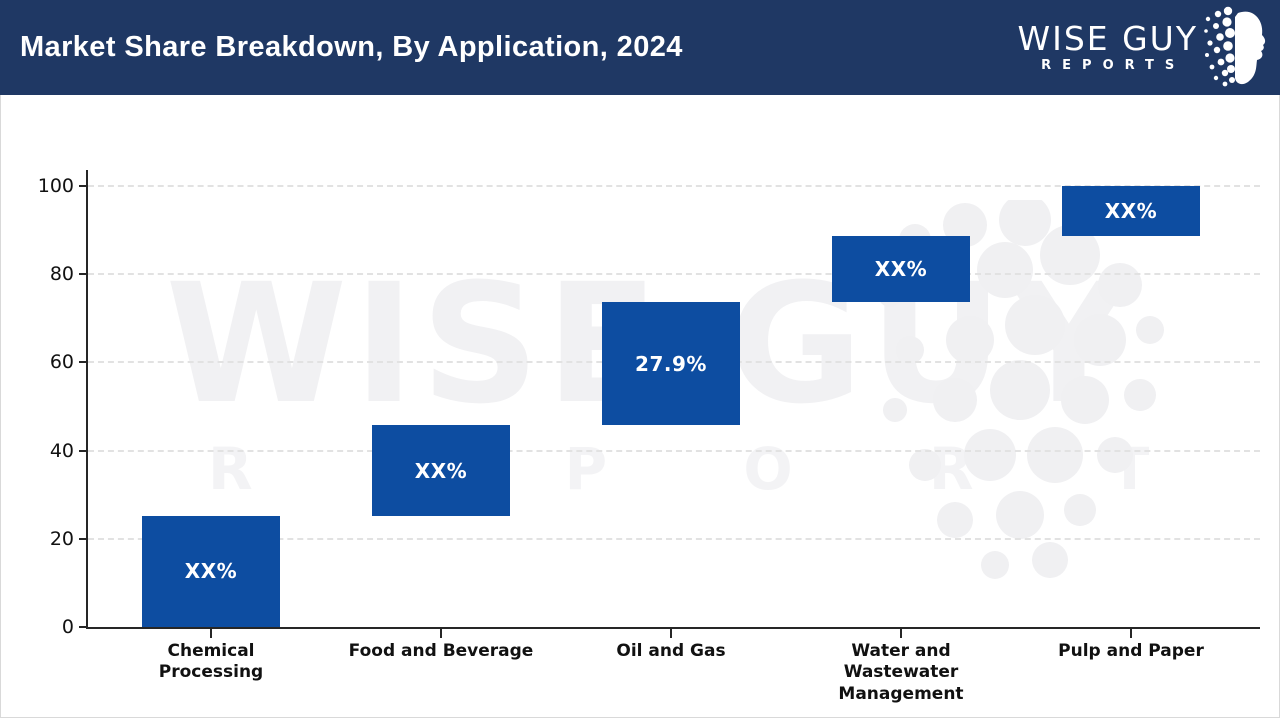  I want to click on gridline-y20, so click(674, 538).